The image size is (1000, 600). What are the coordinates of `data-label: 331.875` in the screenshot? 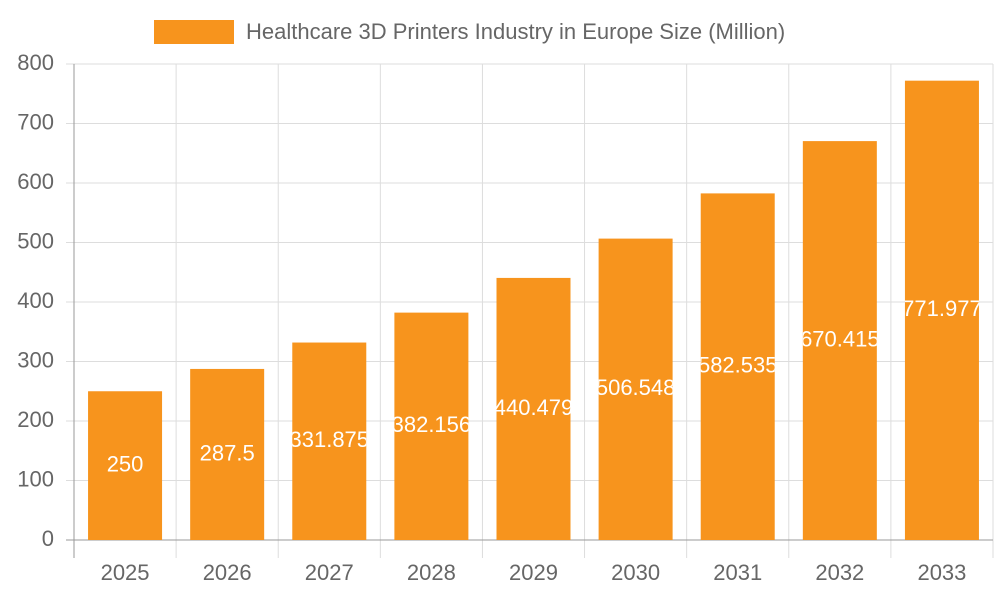 It's located at (330, 439).